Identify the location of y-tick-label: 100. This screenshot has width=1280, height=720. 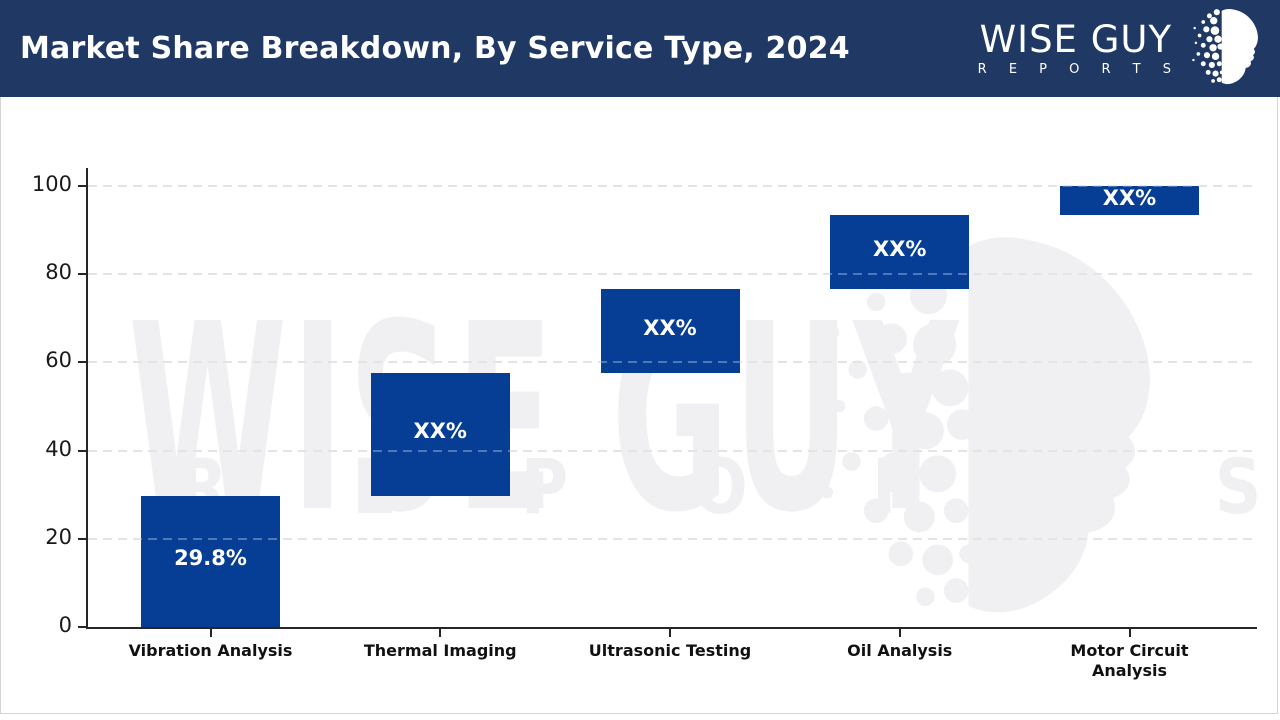
(51, 184).